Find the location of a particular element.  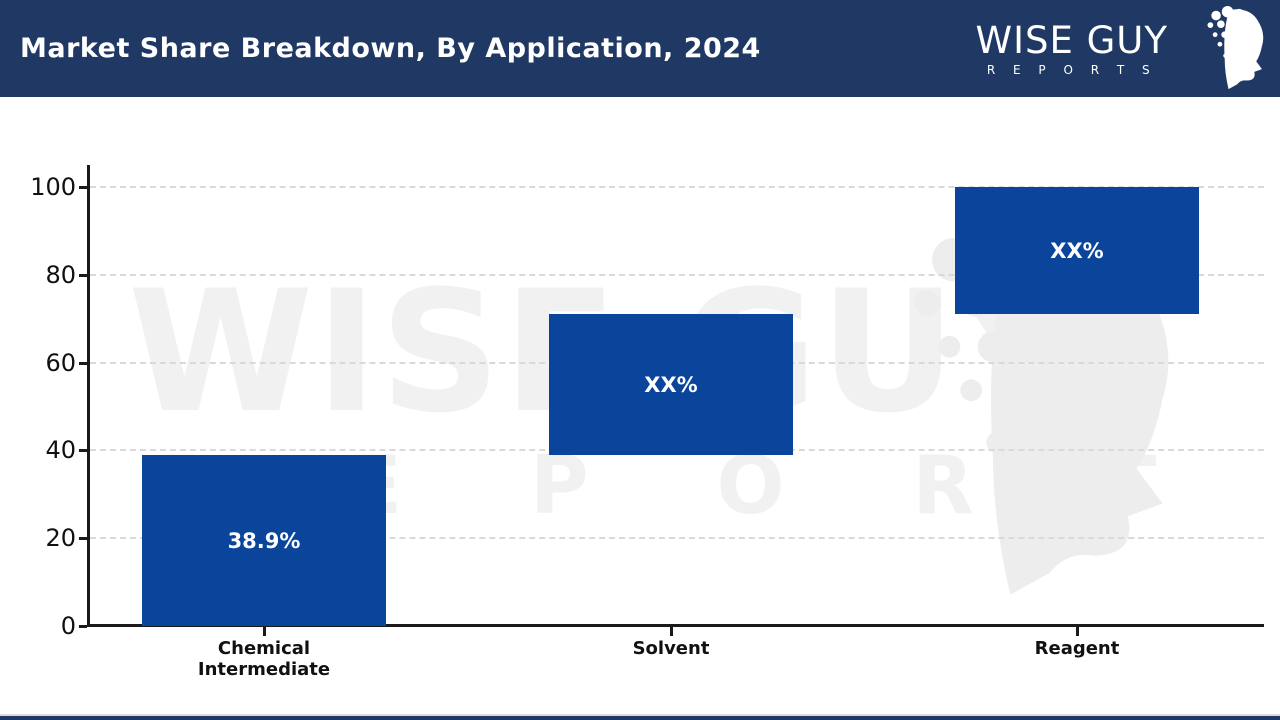

wise-guy-logo: WISE GUY R E P O R T S is located at coordinates (1121, 48).